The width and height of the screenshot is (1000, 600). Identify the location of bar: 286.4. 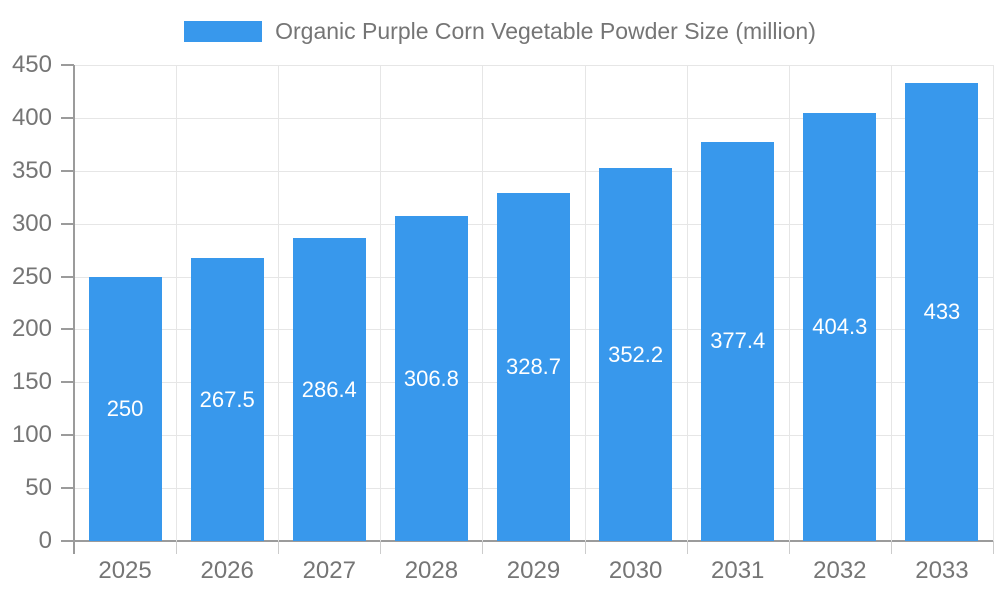
(329, 389).